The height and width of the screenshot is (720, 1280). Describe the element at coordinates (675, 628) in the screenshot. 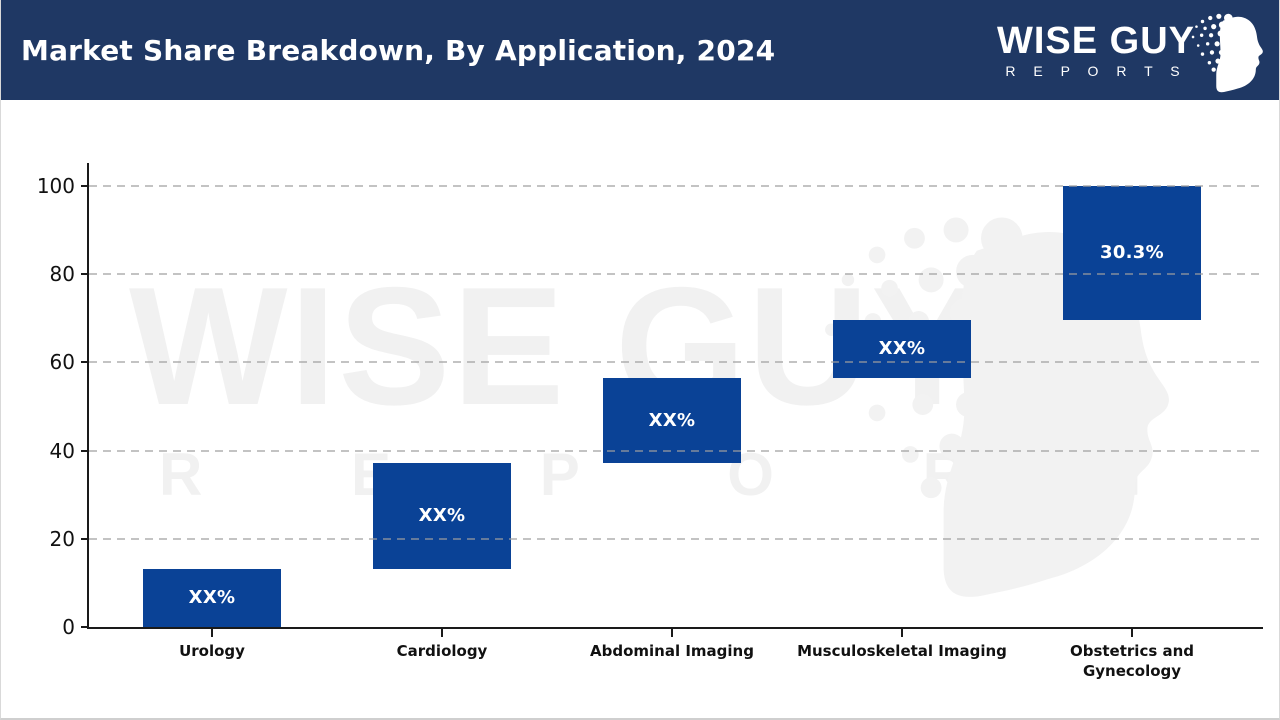

I see `x-axis-spine` at that location.